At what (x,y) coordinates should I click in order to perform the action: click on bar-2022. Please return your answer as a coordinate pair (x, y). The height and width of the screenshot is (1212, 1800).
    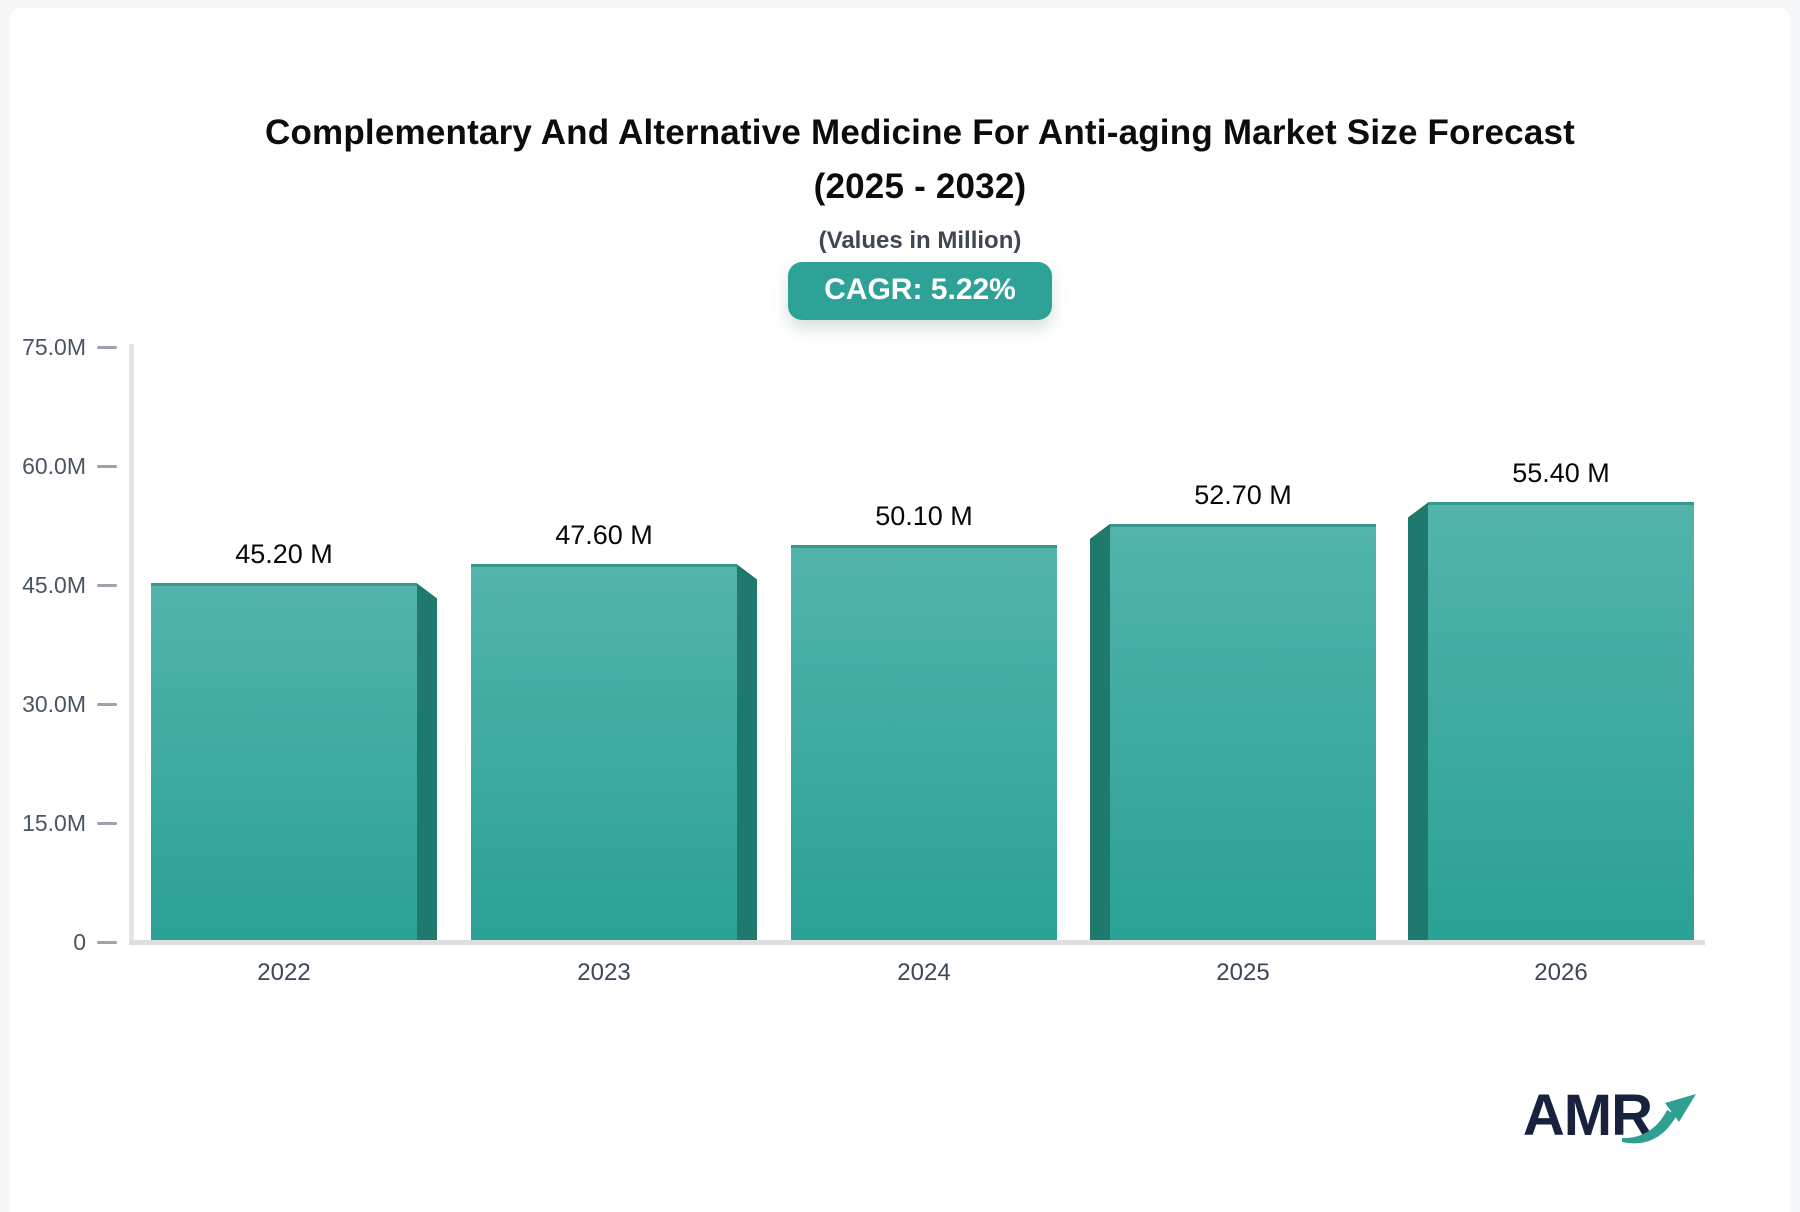
    Looking at the image, I should click on (284, 761).